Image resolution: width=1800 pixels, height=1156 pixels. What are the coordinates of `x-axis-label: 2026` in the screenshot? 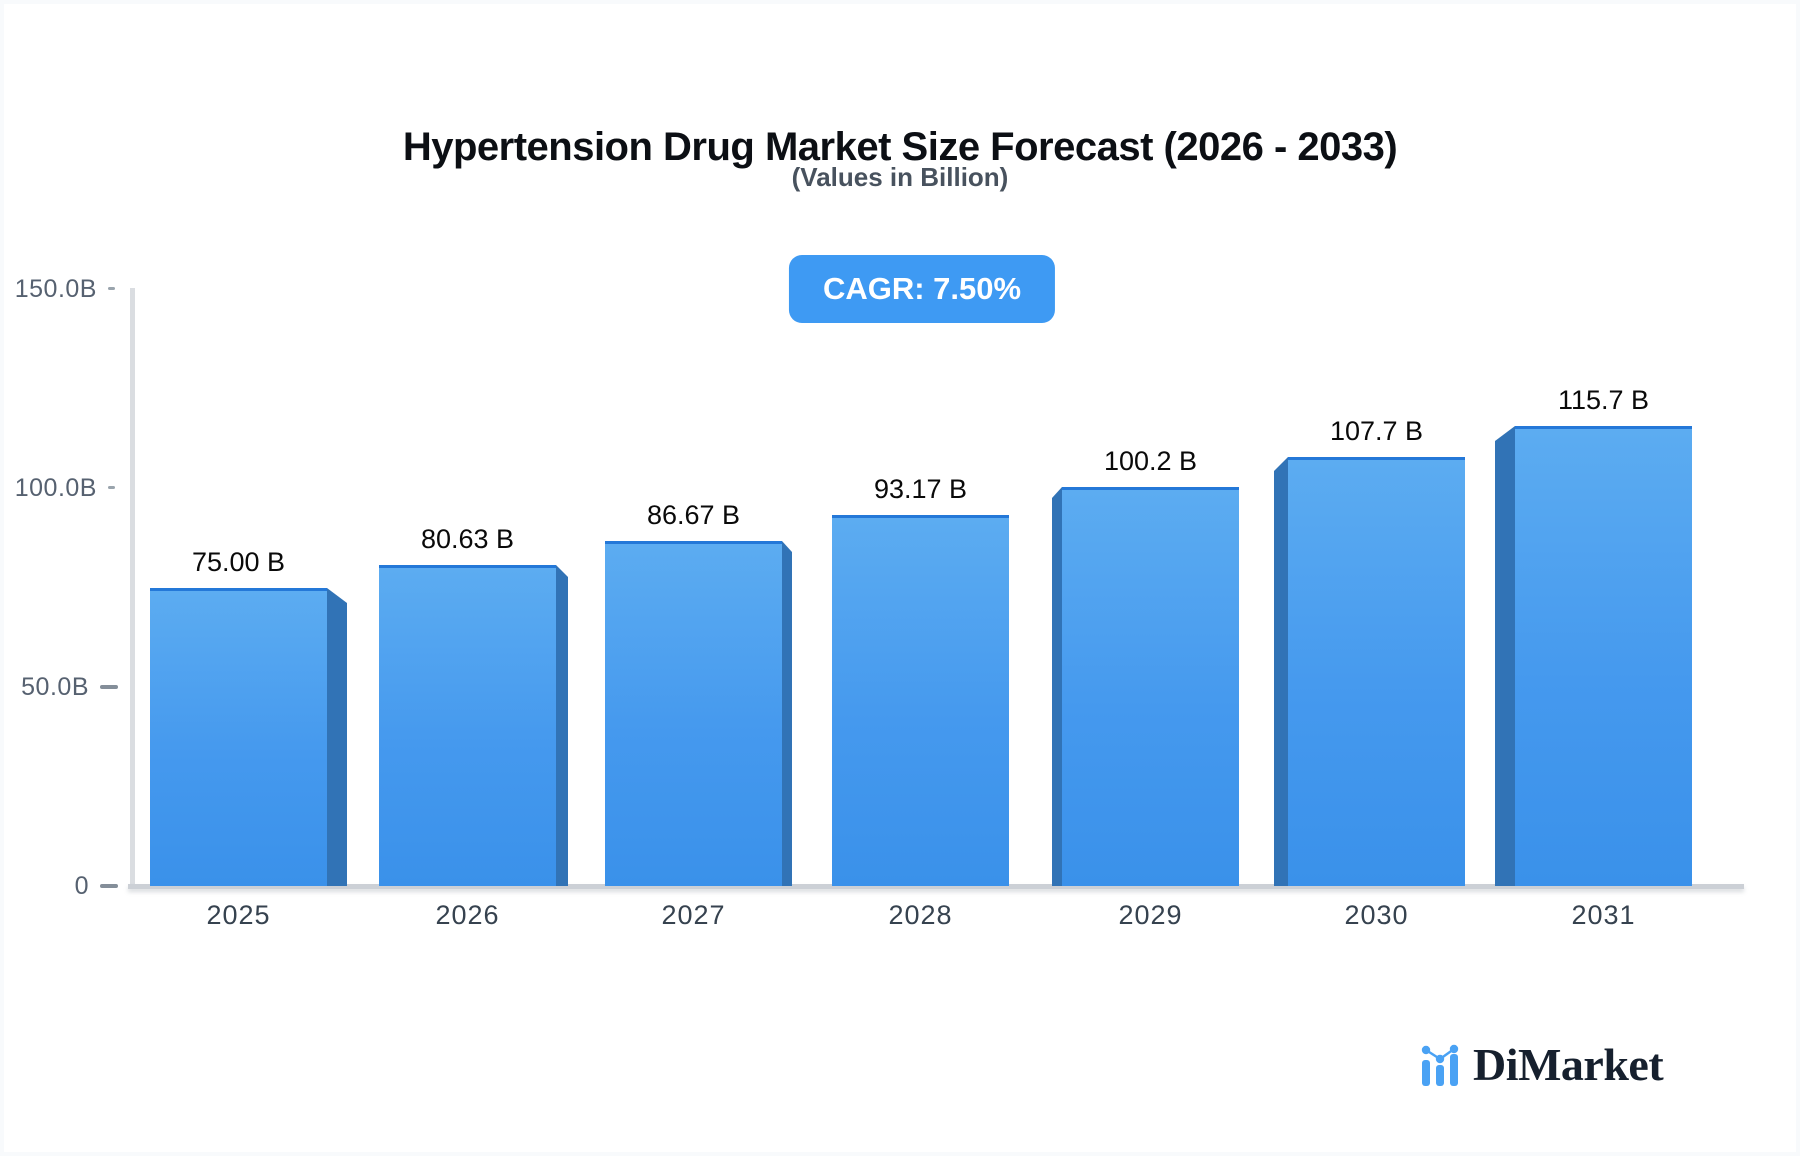 It's located at (467, 915).